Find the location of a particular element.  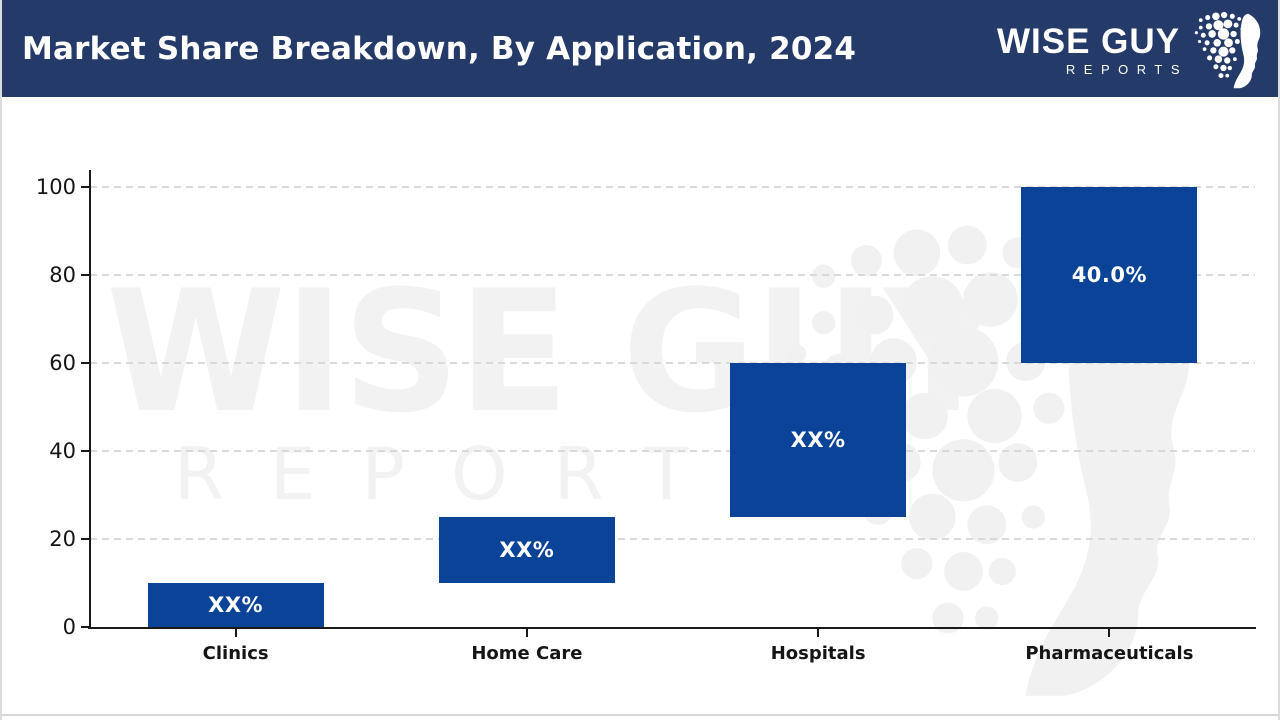

wiseguy-logo-text: WISE GUY REPORTS is located at coordinates (1088, 50).